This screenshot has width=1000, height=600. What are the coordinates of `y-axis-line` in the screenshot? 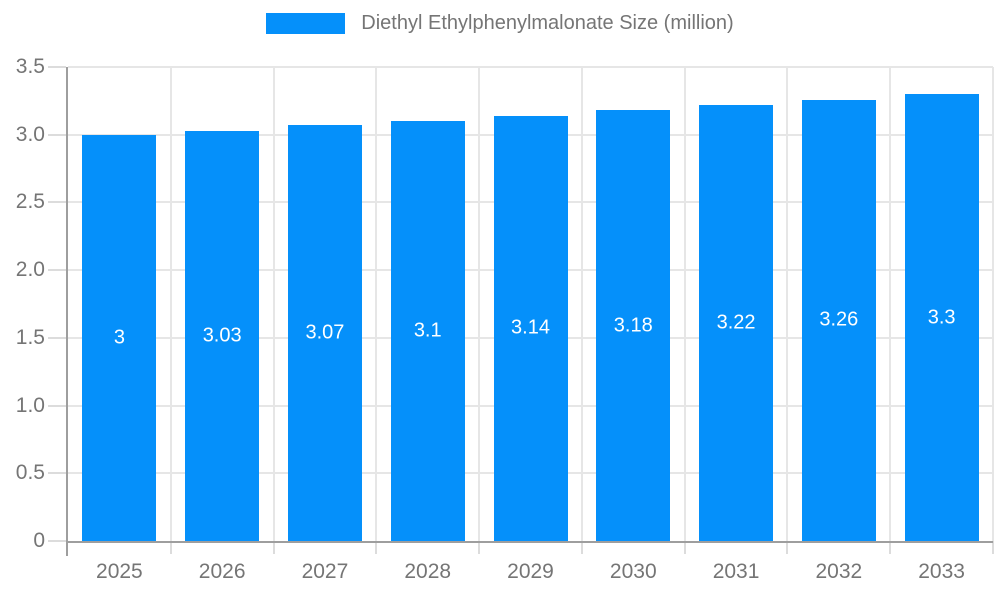 It's located at (67, 311).